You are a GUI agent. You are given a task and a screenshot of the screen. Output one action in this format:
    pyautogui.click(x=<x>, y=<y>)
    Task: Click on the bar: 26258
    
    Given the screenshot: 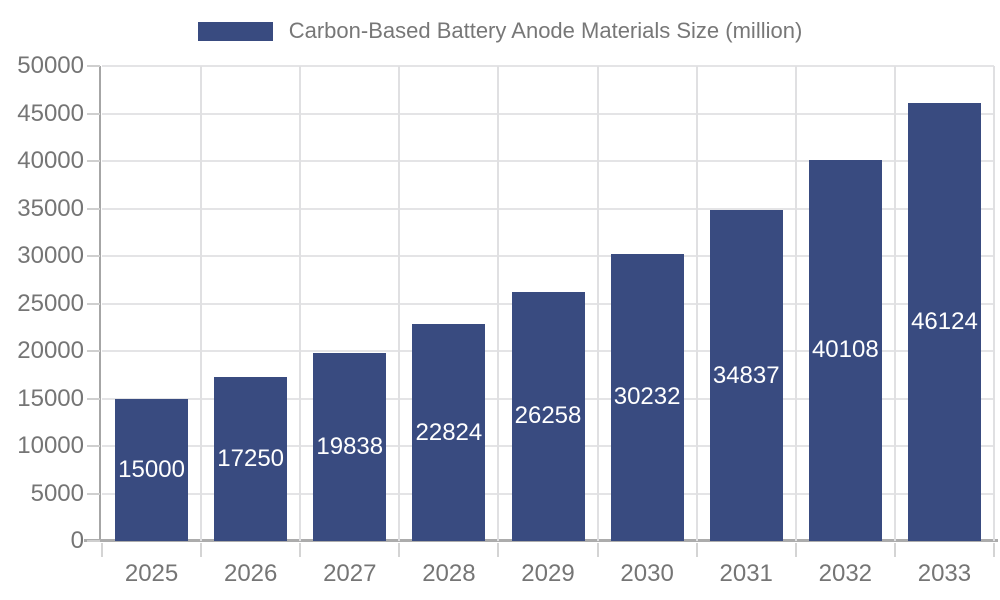 What is the action you would take?
    pyautogui.click(x=548, y=416)
    